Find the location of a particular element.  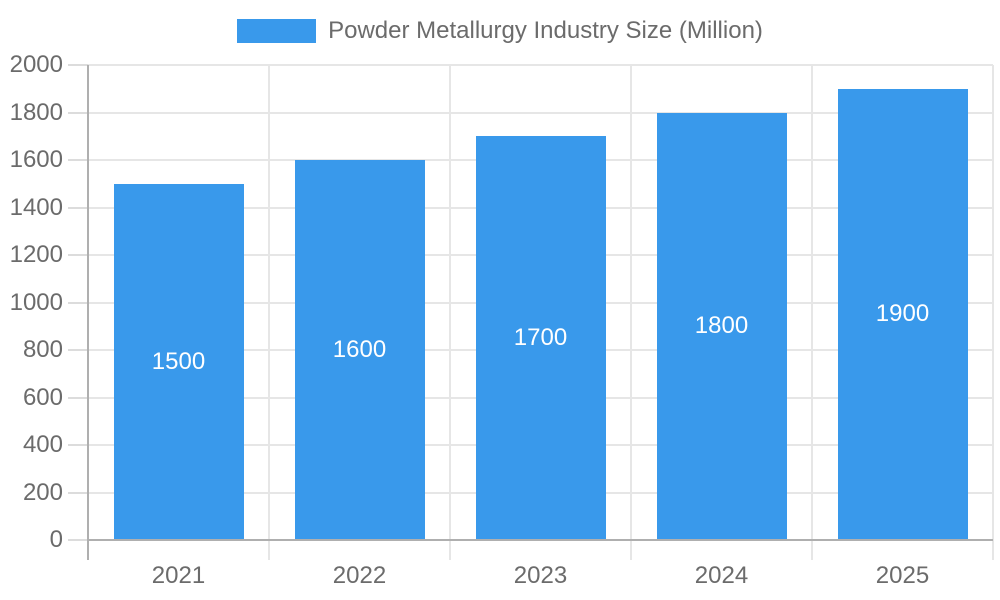

x-tick-label: 2022 is located at coordinates (359, 575).